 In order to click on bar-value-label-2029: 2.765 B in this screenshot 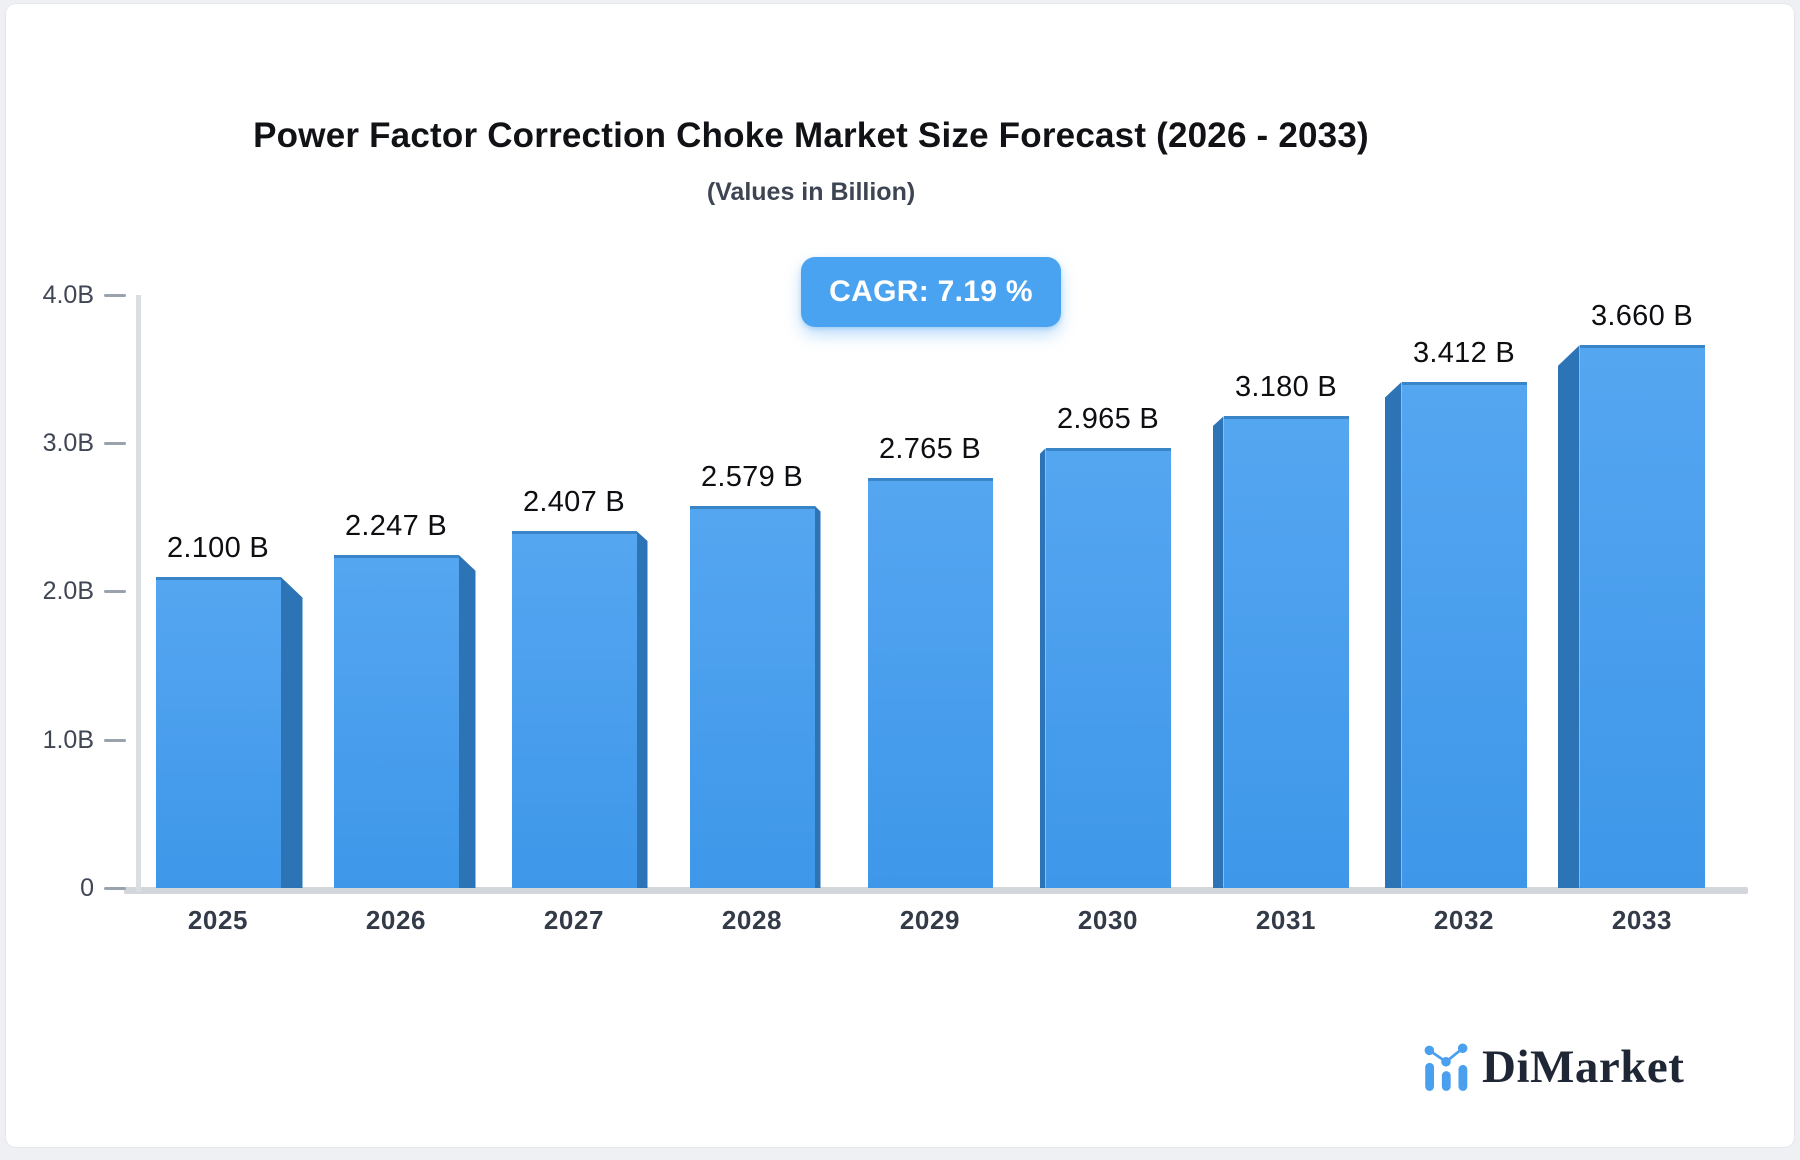, I will do `click(930, 448)`.